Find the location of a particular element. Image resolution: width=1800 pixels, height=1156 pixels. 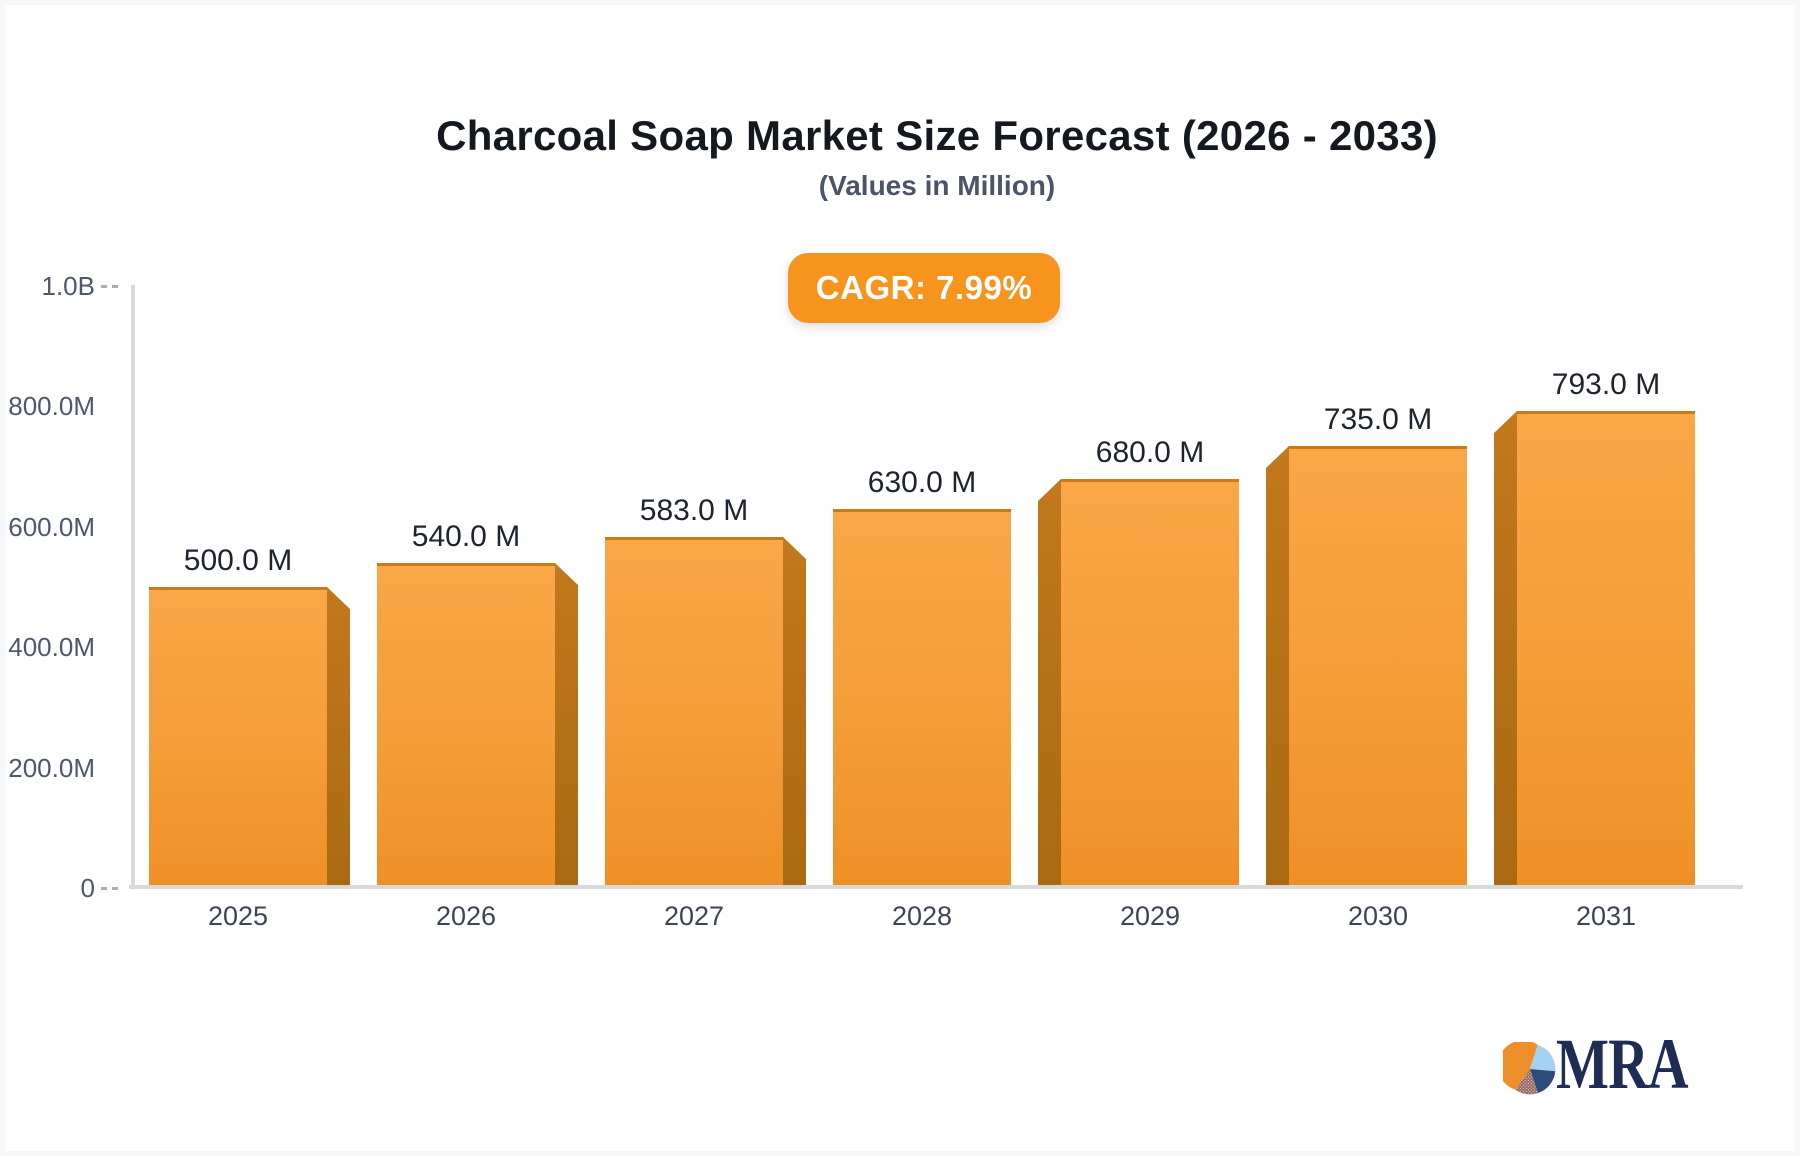

cagr-badge-label: CAGR: 7.99% is located at coordinates (924, 287).